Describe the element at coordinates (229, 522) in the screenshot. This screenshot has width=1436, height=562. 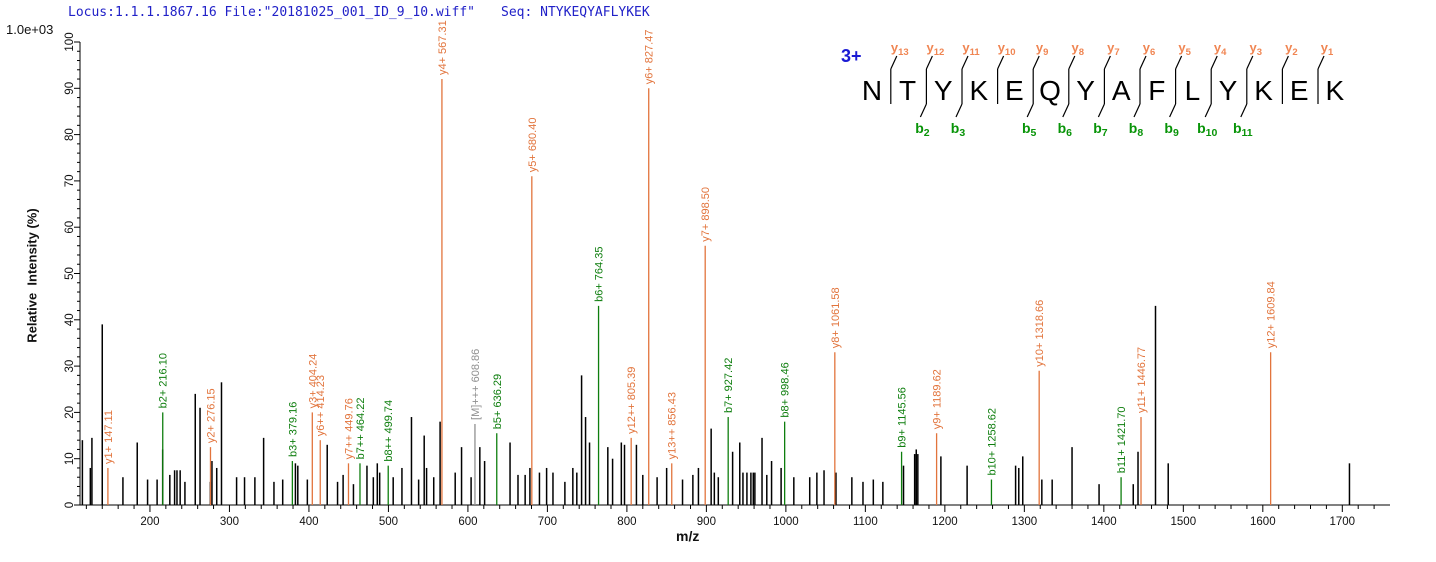
I see `x-tick-label: 300` at that location.